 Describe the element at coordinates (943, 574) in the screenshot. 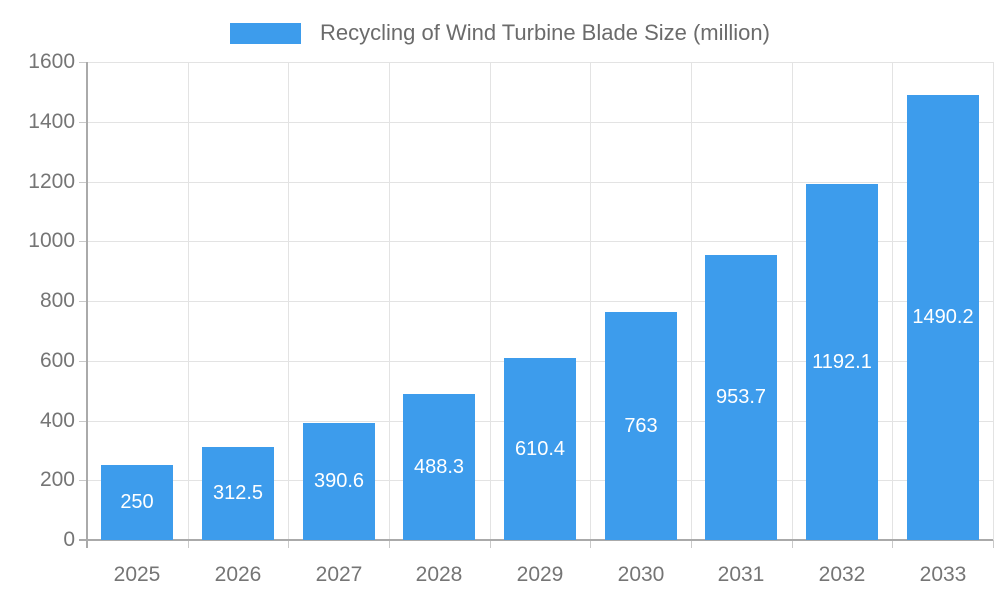

I see `x-axis-label: 2033` at that location.